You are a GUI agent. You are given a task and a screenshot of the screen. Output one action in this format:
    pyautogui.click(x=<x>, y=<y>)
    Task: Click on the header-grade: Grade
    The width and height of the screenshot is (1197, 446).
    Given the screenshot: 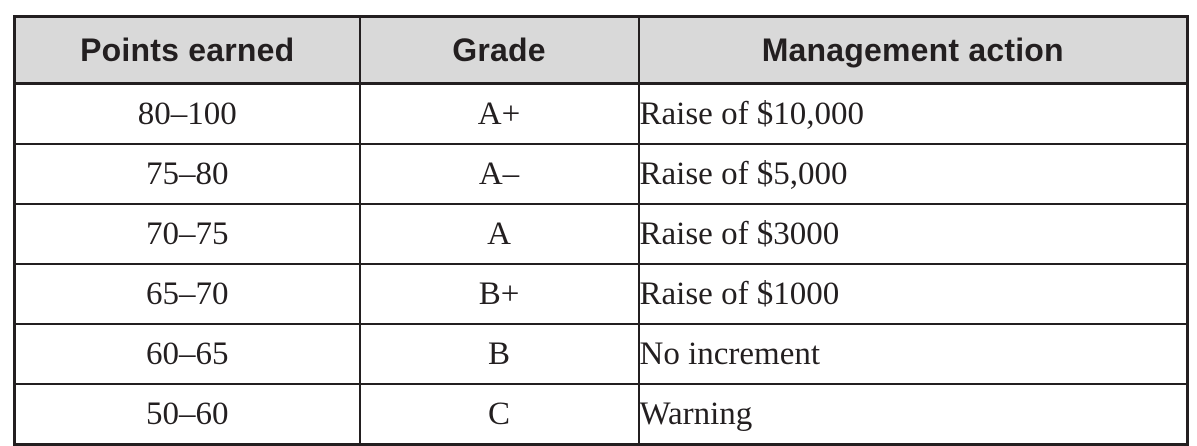 What is the action you would take?
    pyautogui.click(x=499, y=50)
    